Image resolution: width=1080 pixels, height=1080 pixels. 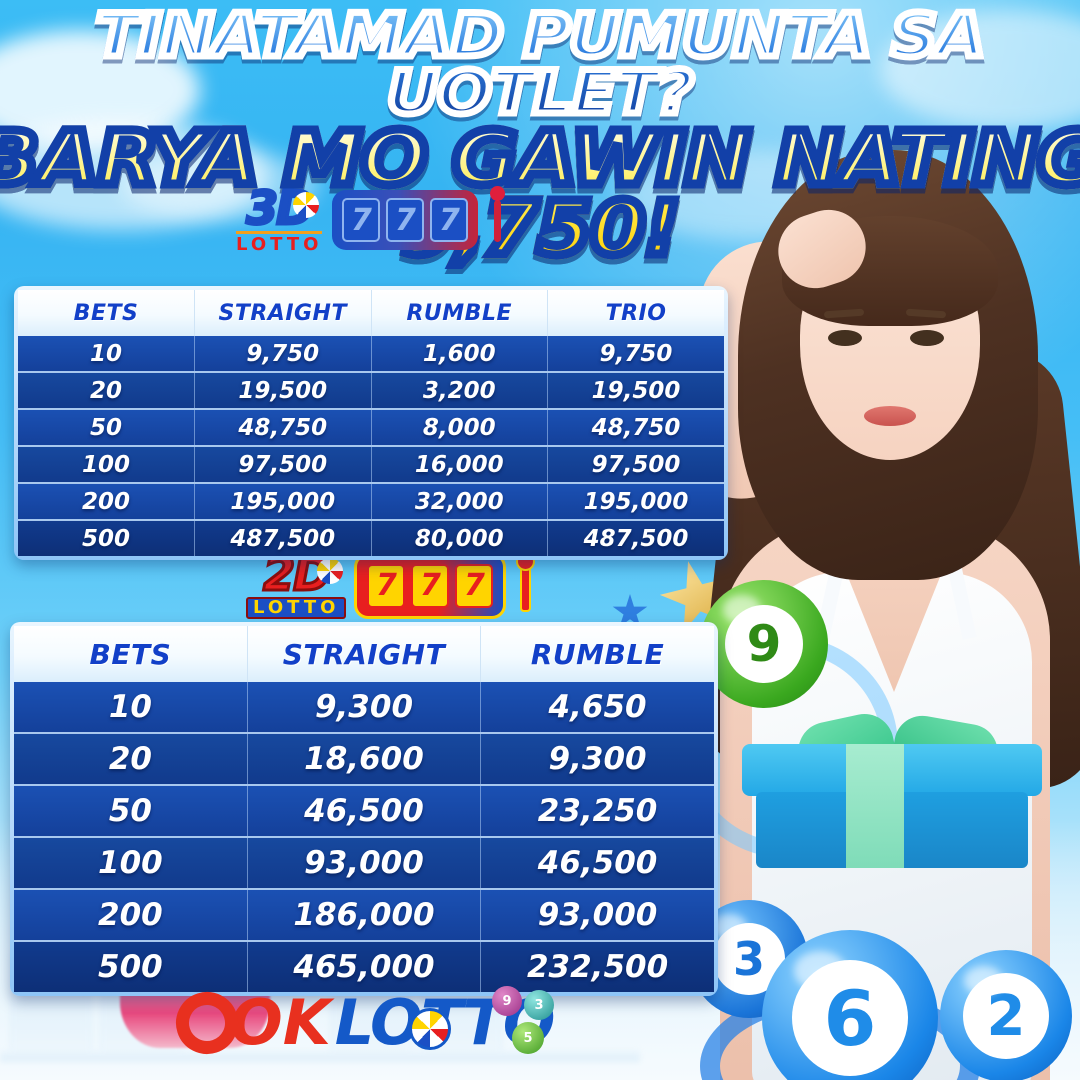 What do you see at coordinates (597, 811) in the screenshot?
I see `cell-rumble: 23,250` at bounding box center [597, 811].